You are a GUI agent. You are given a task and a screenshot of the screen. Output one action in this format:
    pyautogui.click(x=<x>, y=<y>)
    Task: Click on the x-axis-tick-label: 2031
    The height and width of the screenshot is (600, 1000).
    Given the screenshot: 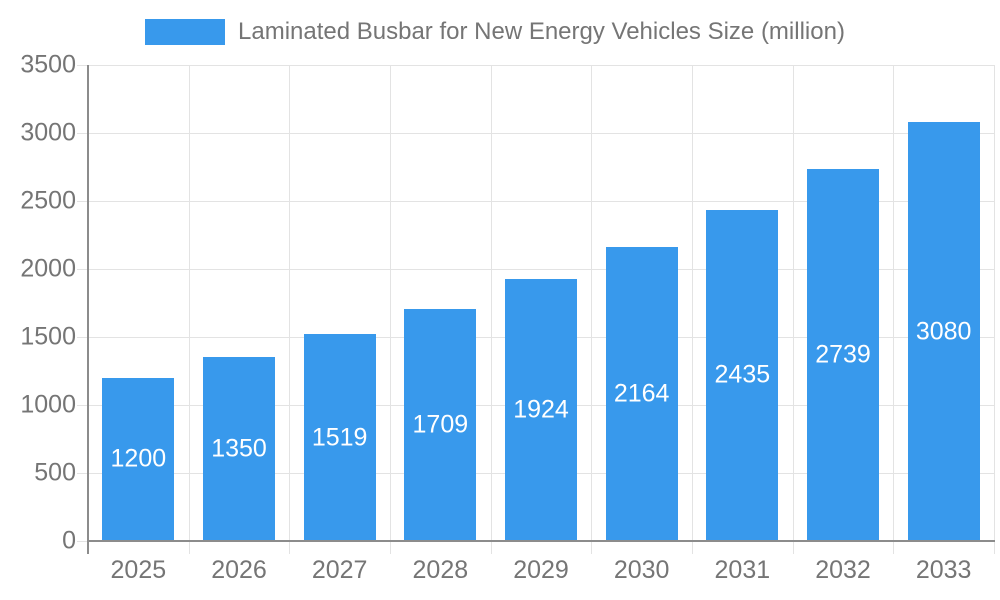 What is the action you would take?
    pyautogui.click(x=742, y=570)
    